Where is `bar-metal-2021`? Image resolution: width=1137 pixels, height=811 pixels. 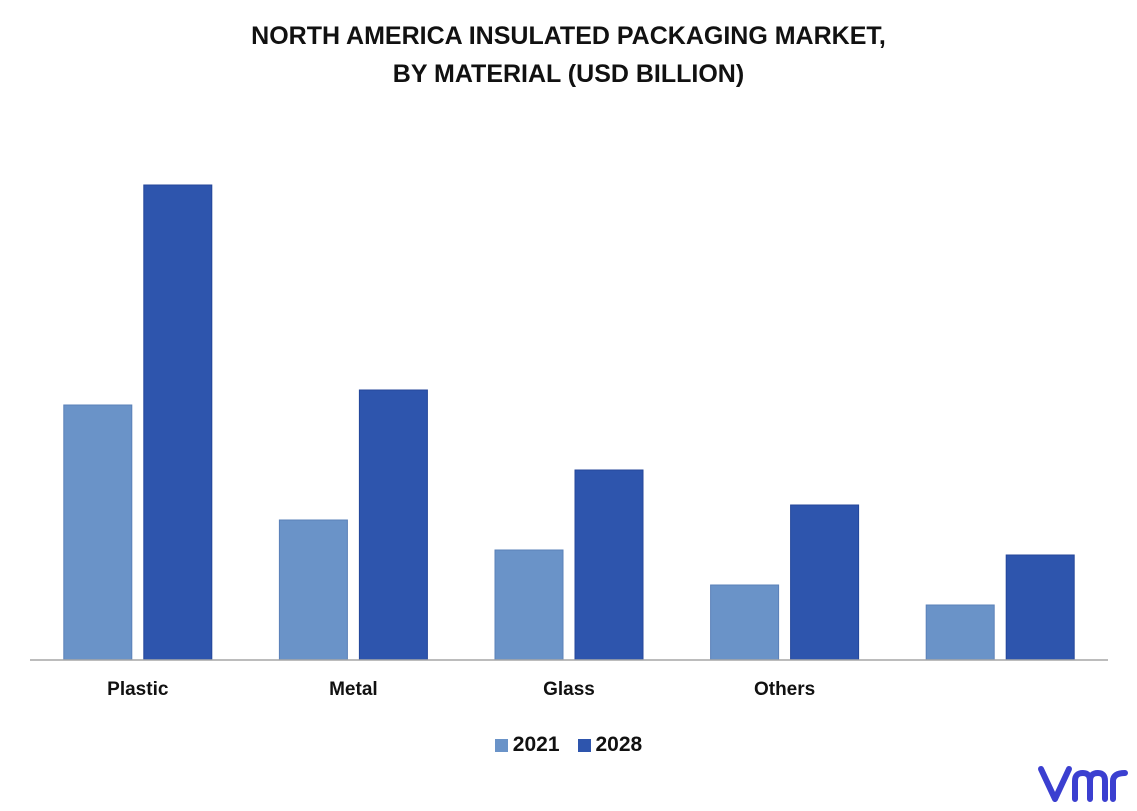
bar-metal-2021 is located at coordinates (313, 590).